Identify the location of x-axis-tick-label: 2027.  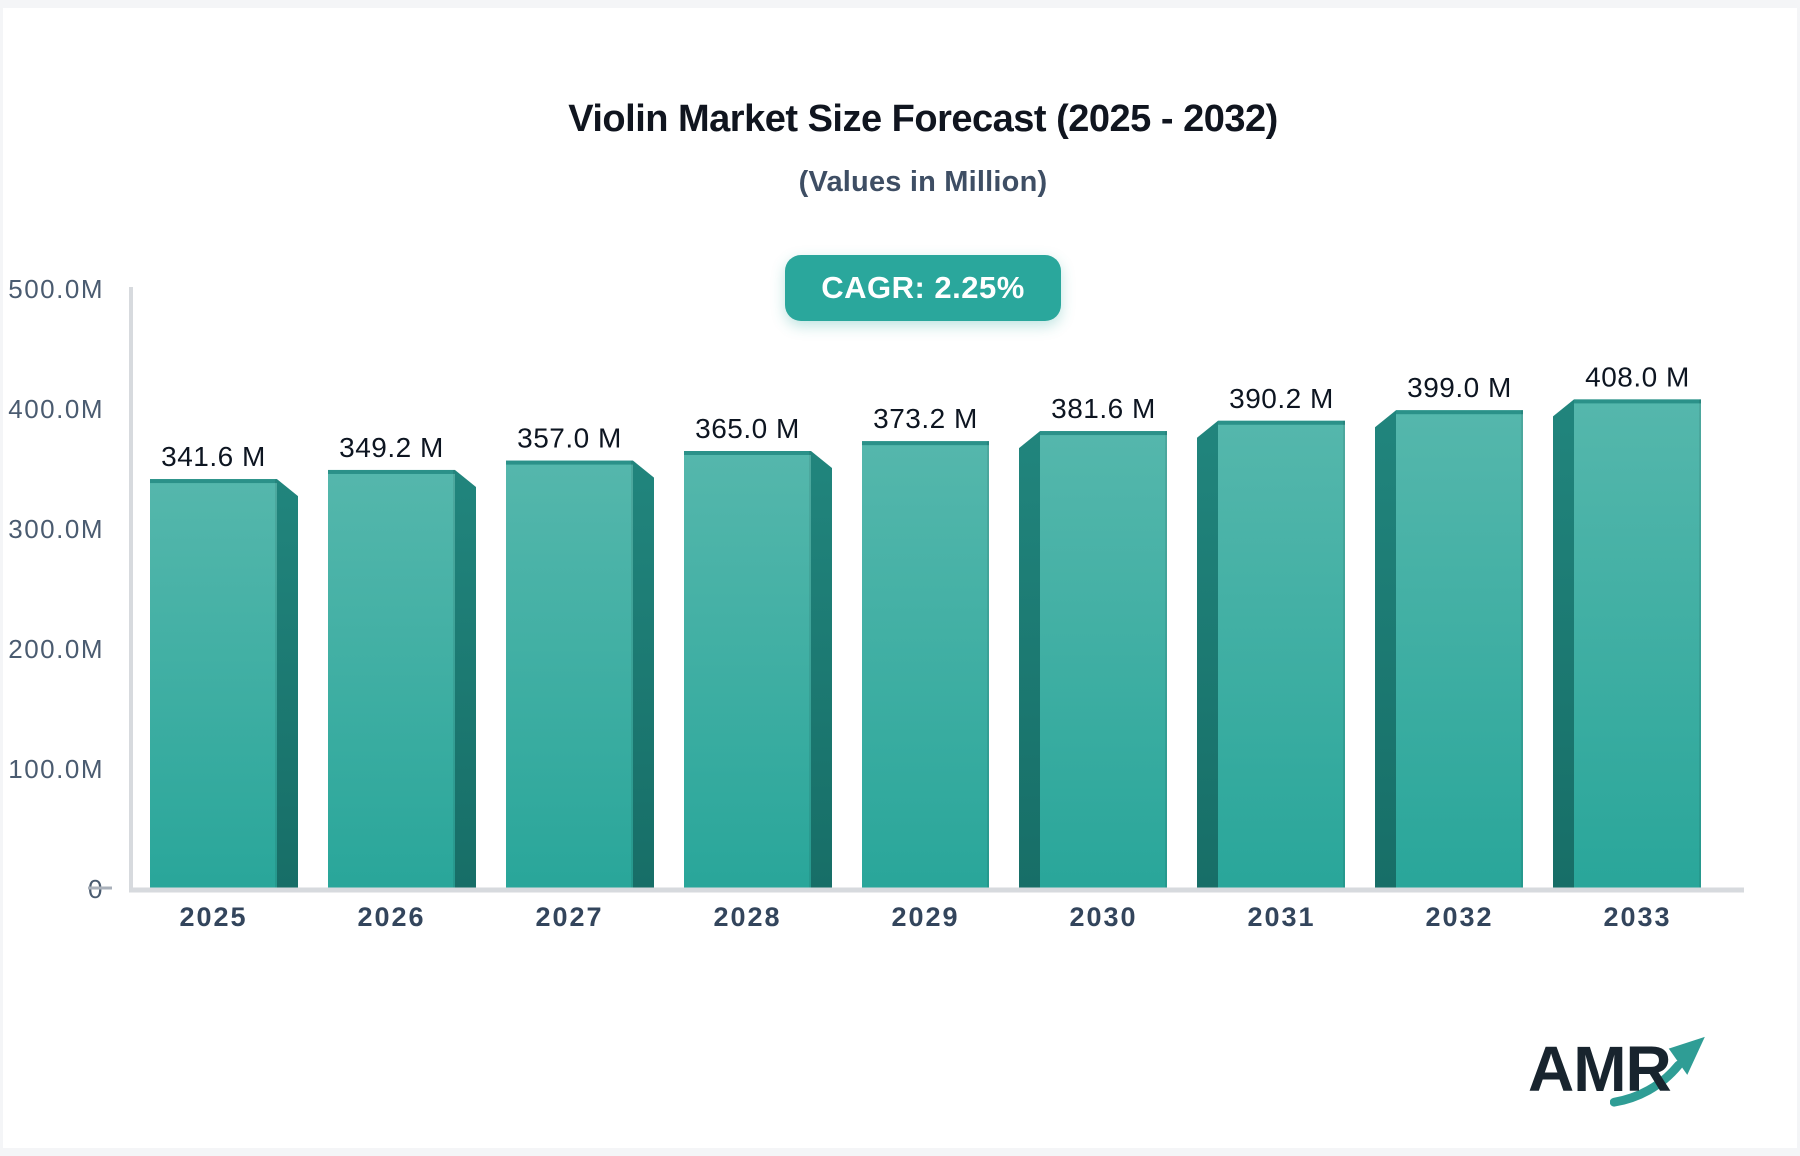
(569, 917).